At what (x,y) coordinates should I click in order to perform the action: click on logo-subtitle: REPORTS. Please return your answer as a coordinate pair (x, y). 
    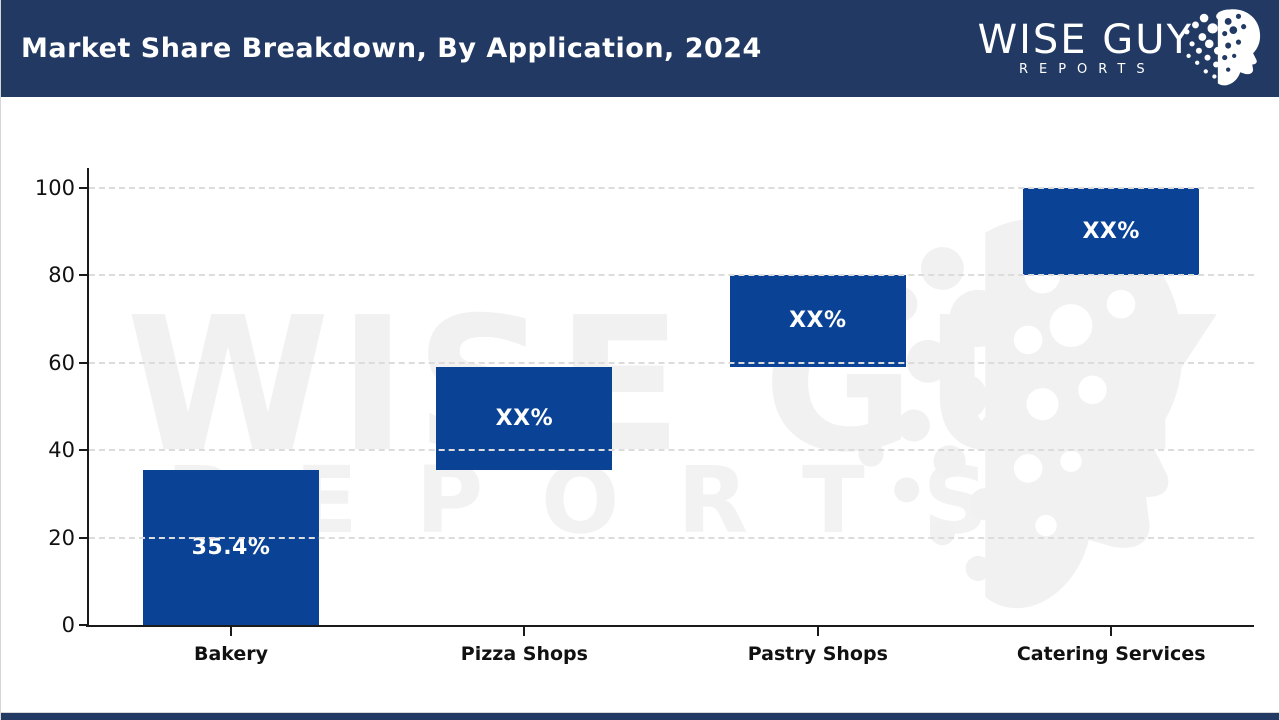
    Looking at the image, I should click on (1087, 69).